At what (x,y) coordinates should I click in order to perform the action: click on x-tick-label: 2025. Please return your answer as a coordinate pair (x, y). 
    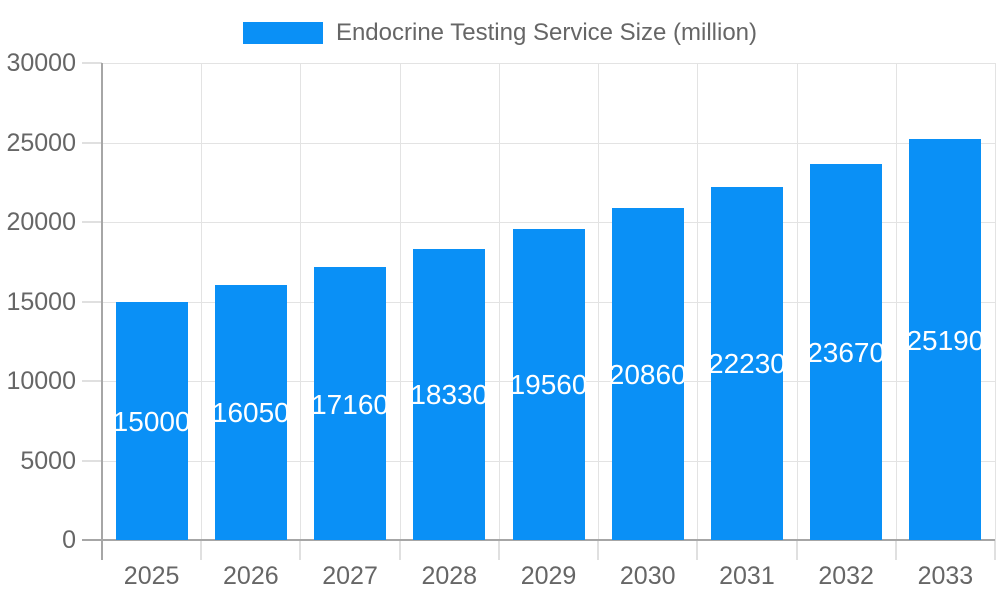
    Looking at the image, I should click on (151, 576).